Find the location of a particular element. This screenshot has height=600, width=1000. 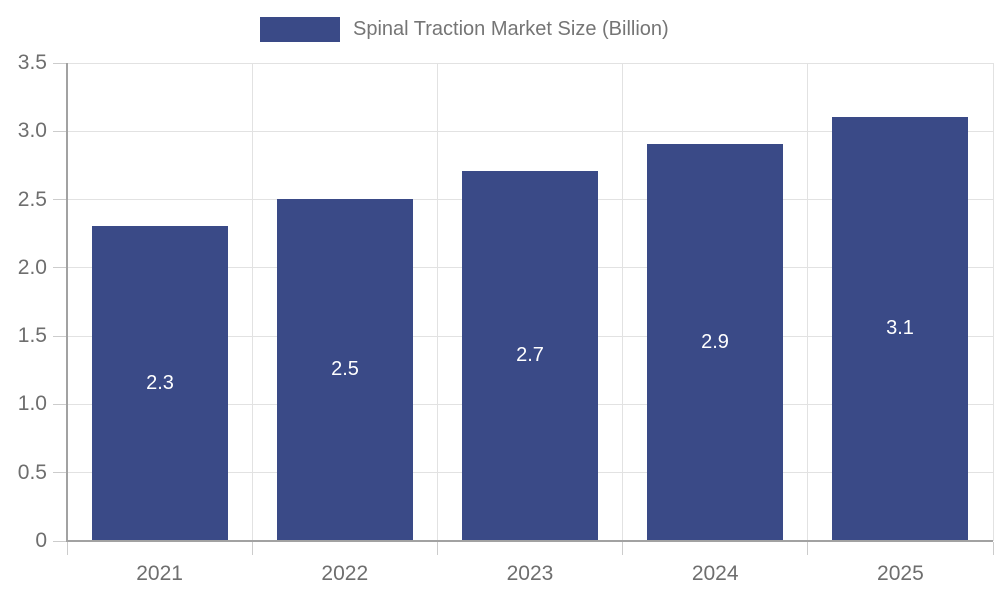

bar-value-label: 3.1 is located at coordinates (900, 328).